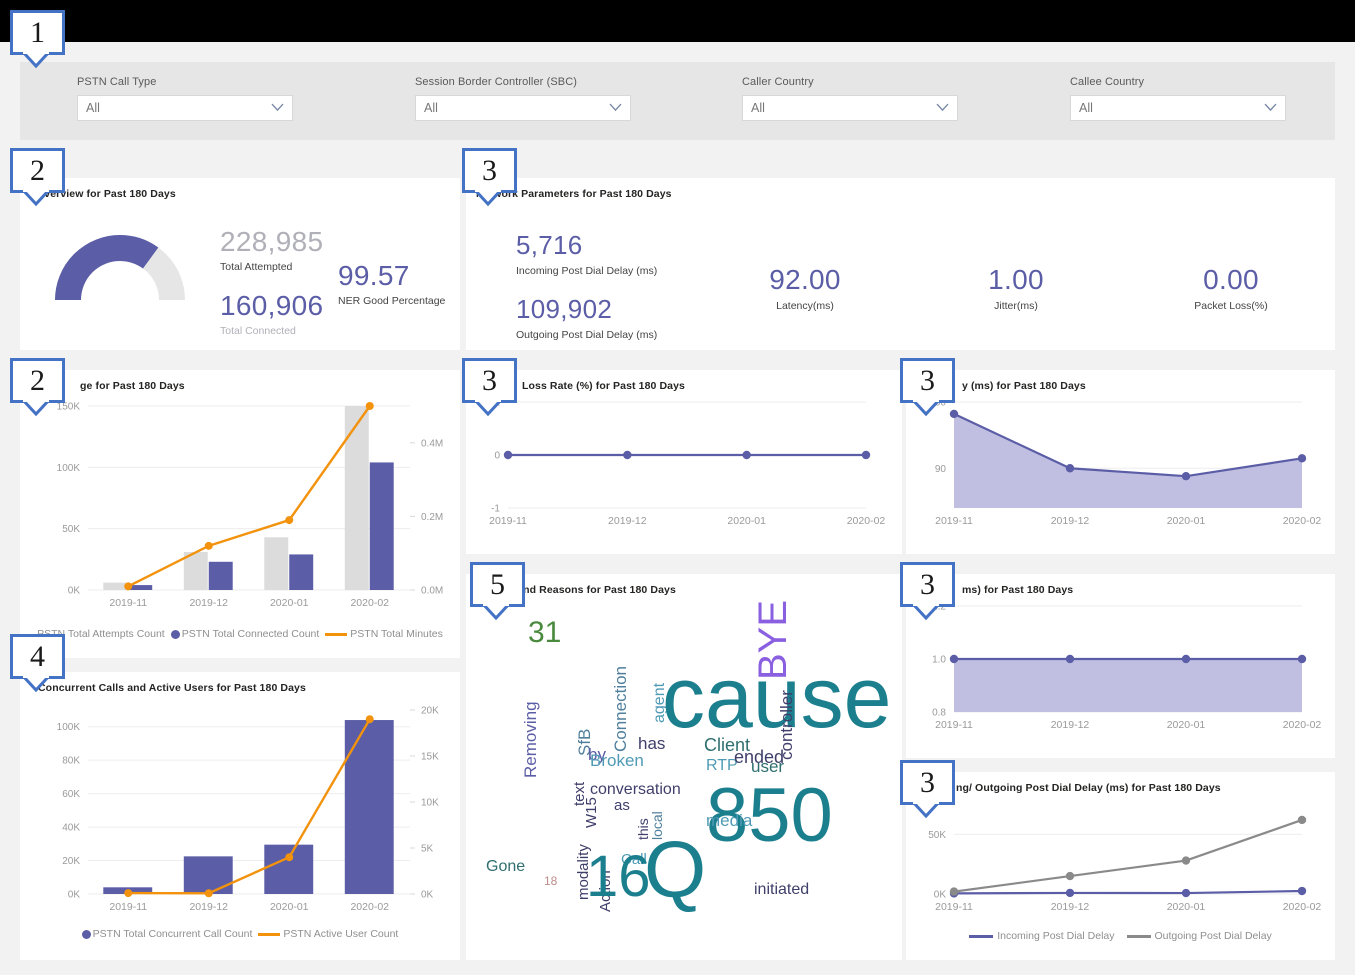 This screenshot has width=1355, height=975. What do you see at coordinates (272, 305) in the screenshot?
I see `kpi-total-connected-value: 160,906` at bounding box center [272, 305].